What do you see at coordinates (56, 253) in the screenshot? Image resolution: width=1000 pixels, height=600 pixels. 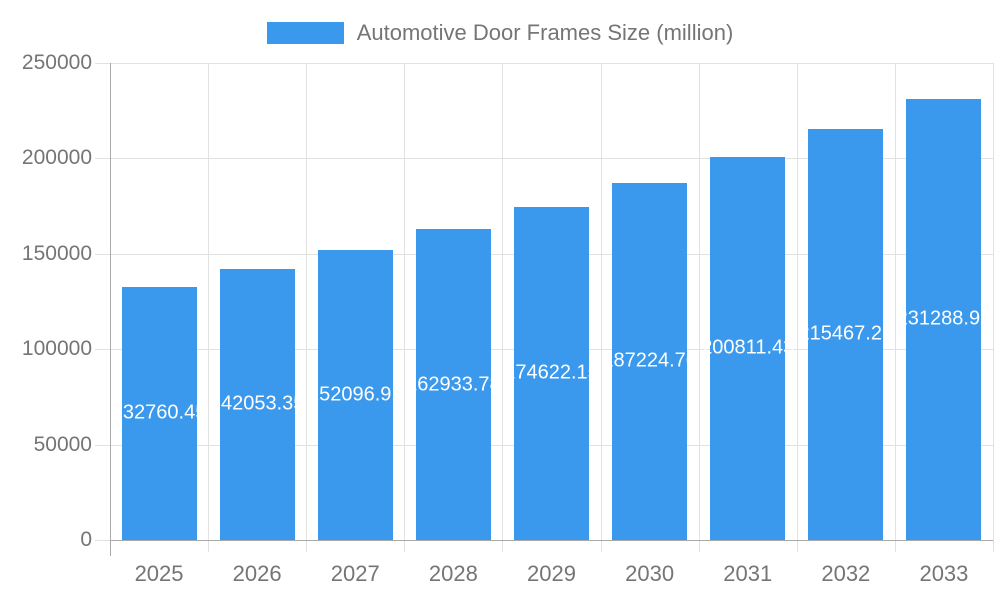 I see `y-axis-tick-label: 150000` at bounding box center [56, 253].